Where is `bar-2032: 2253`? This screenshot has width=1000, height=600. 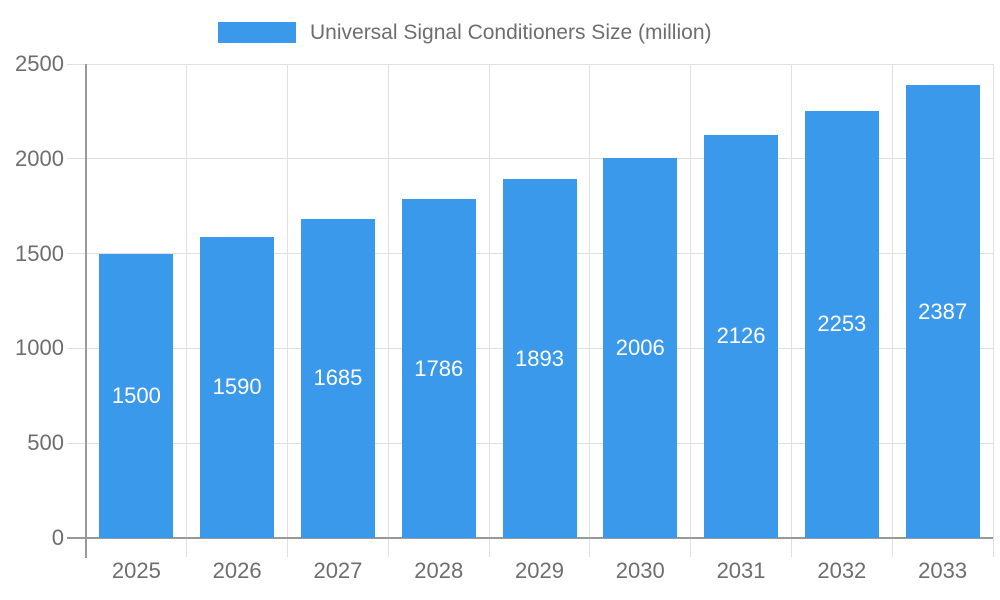 bar-2032: 2253 is located at coordinates (841, 324).